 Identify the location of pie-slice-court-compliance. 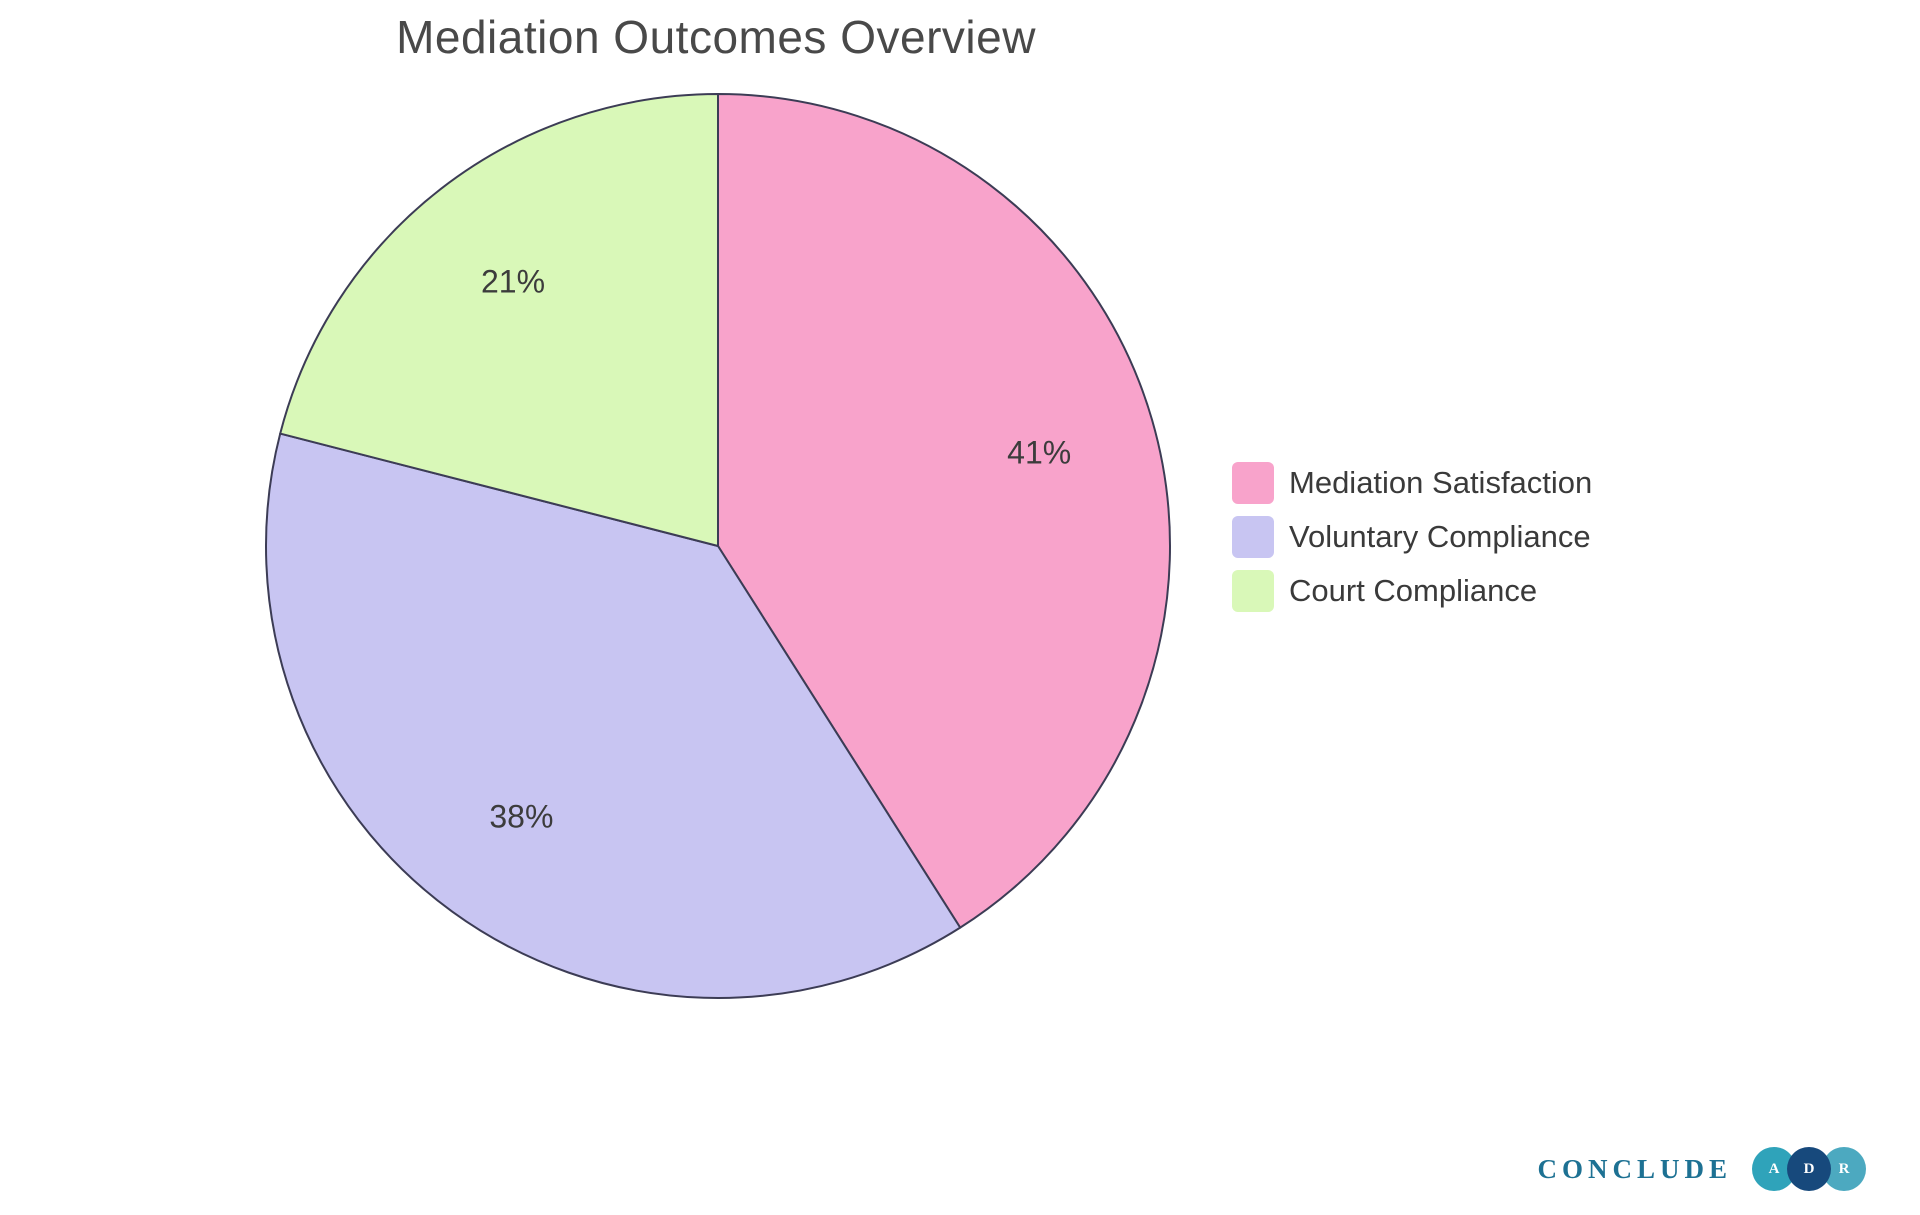
(499, 320).